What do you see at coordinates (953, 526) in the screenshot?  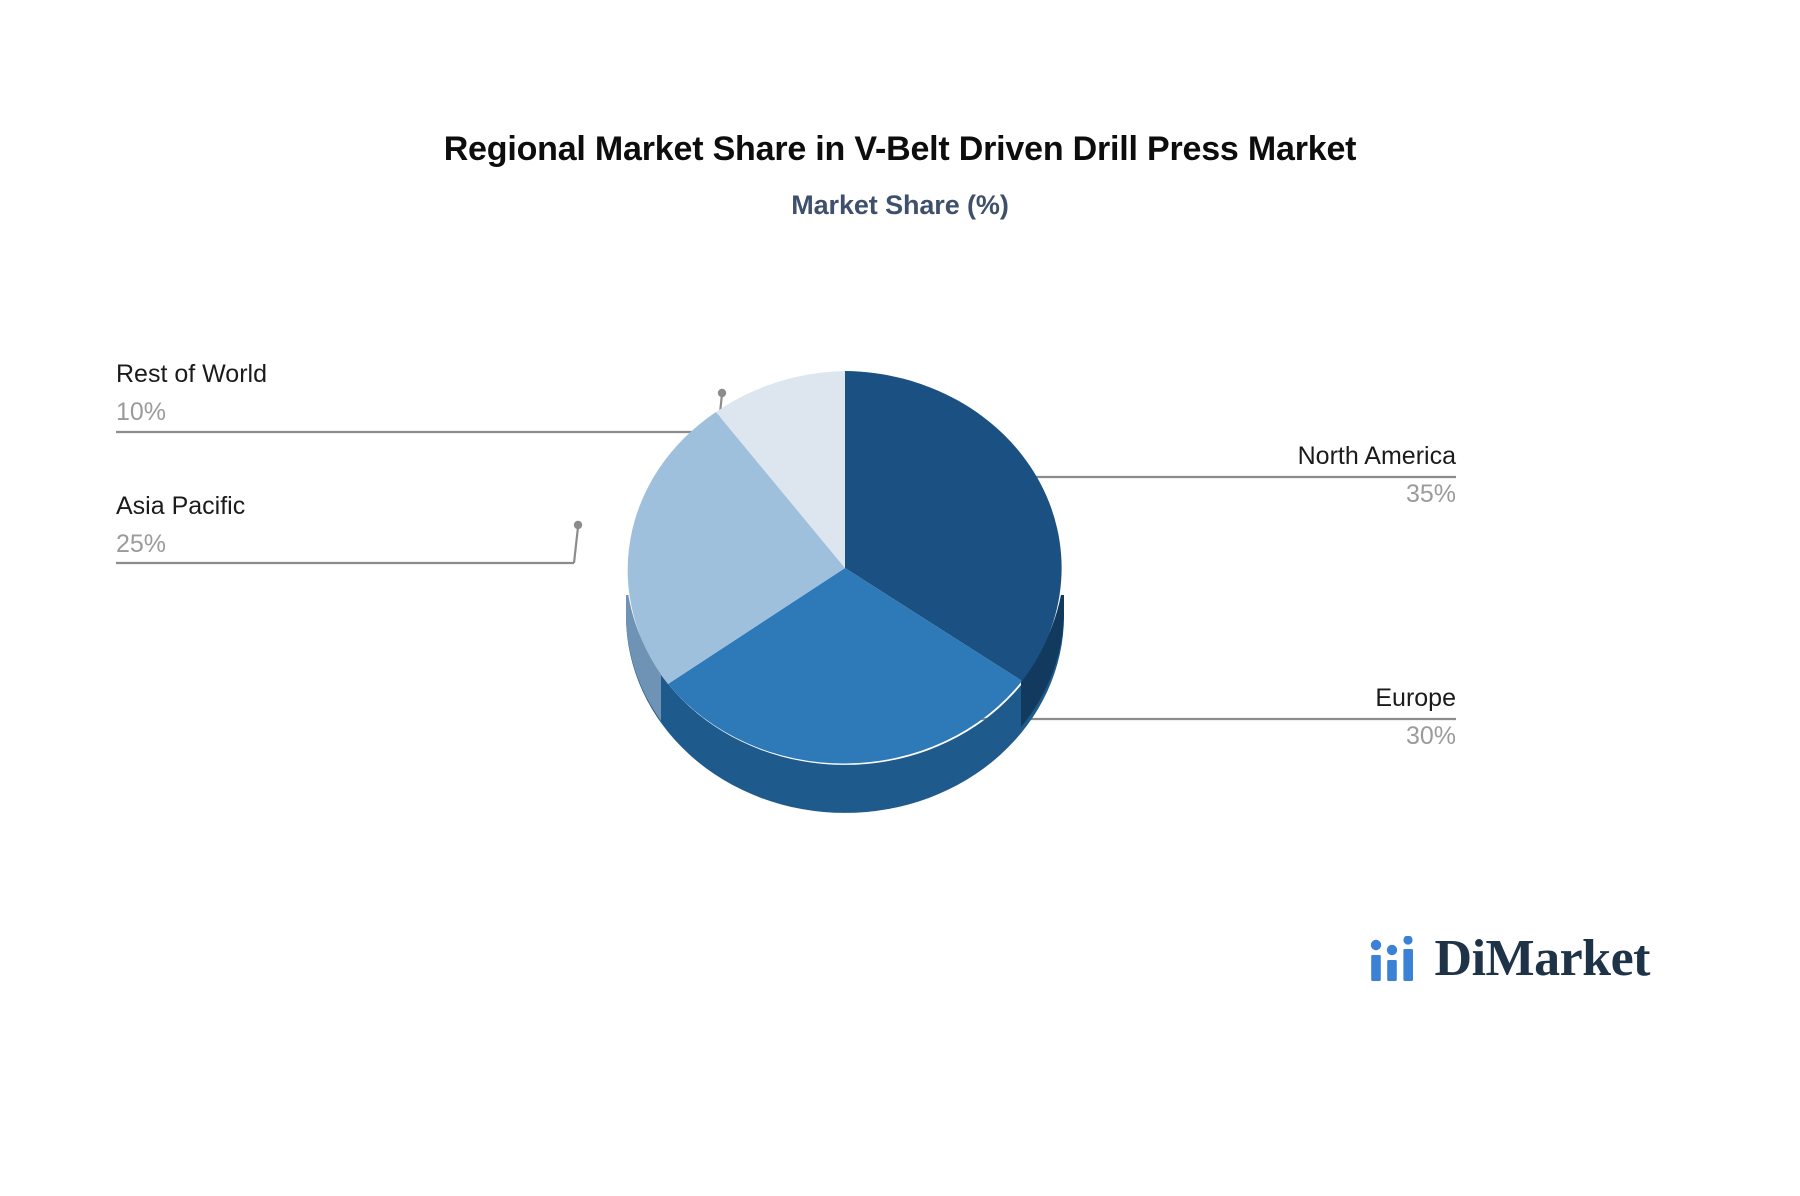 I see `pie-slice-north-america` at bounding box center [953, 526].